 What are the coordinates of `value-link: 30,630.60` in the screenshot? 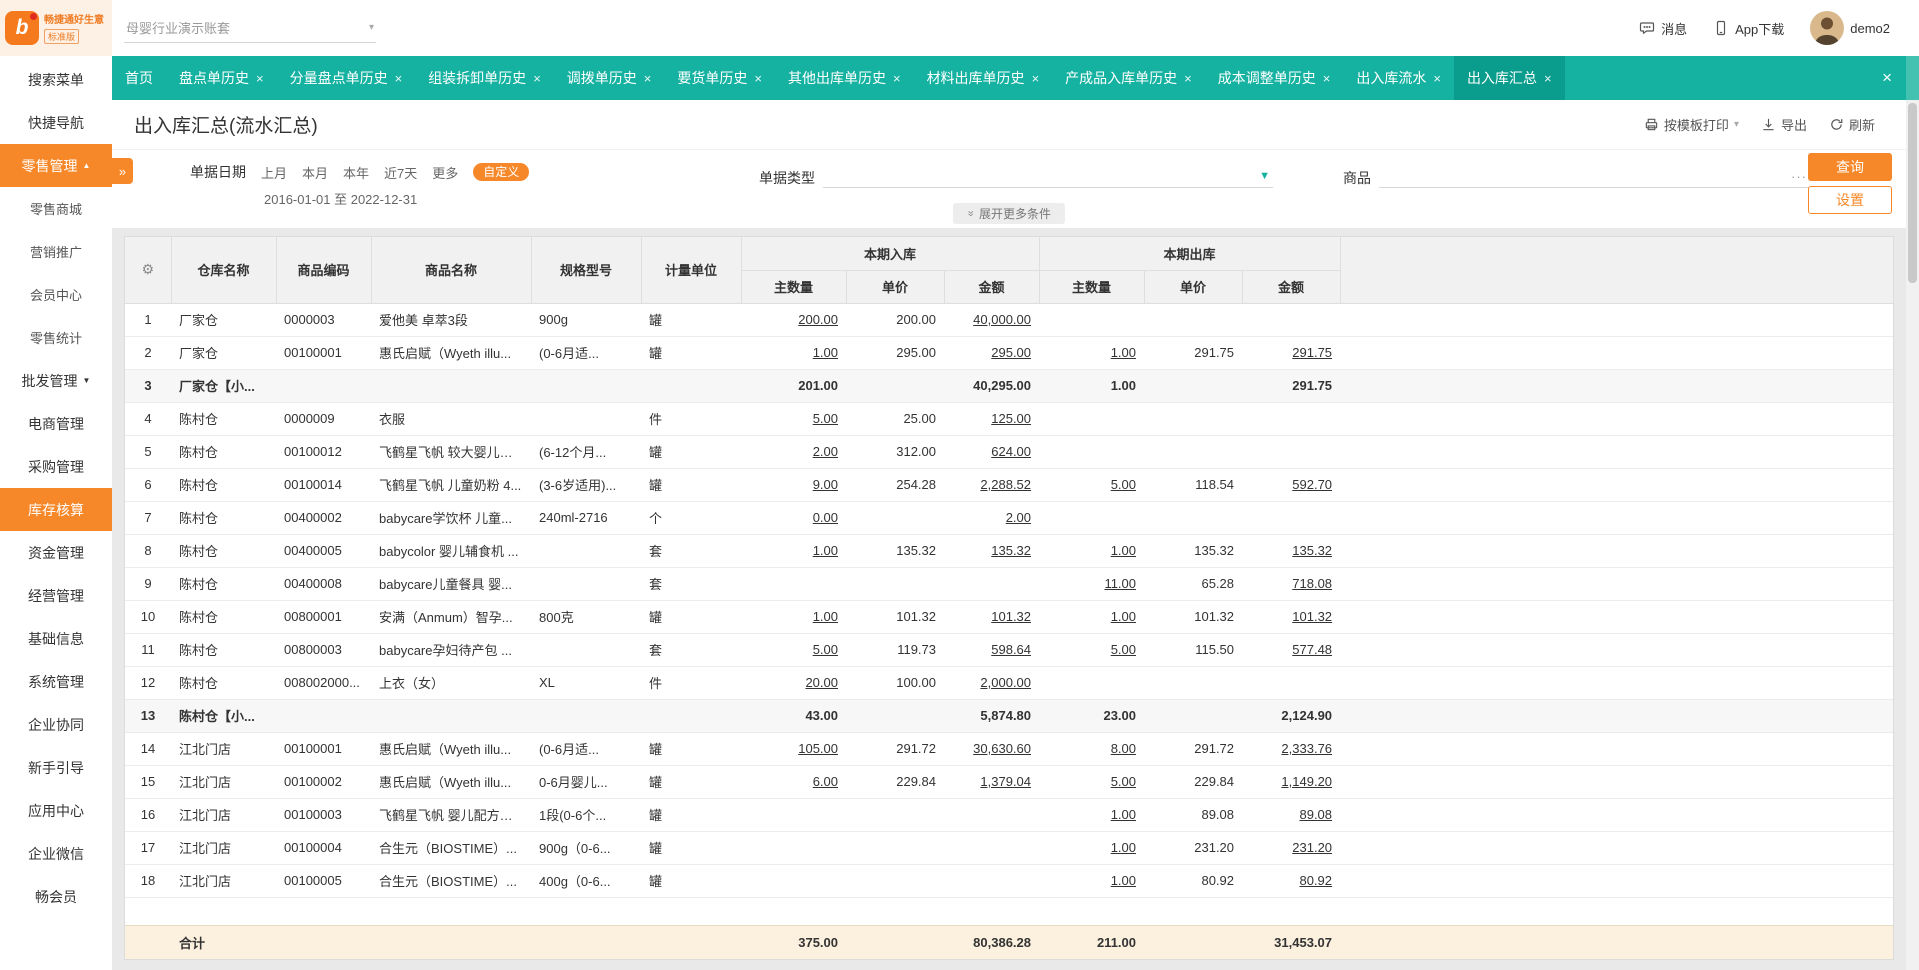 It's located at (1002, 748).